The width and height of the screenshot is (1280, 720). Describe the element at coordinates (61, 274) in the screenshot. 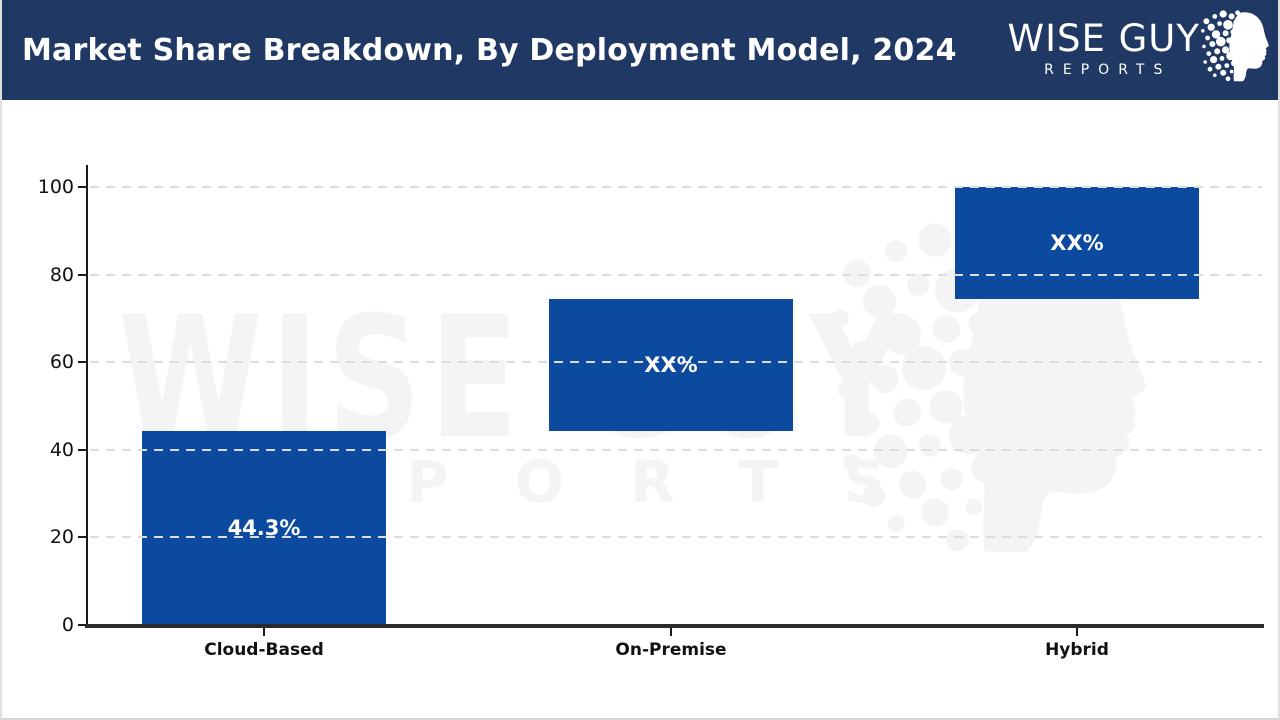

I see `y-axis-tick-label-80: 80` at that location.